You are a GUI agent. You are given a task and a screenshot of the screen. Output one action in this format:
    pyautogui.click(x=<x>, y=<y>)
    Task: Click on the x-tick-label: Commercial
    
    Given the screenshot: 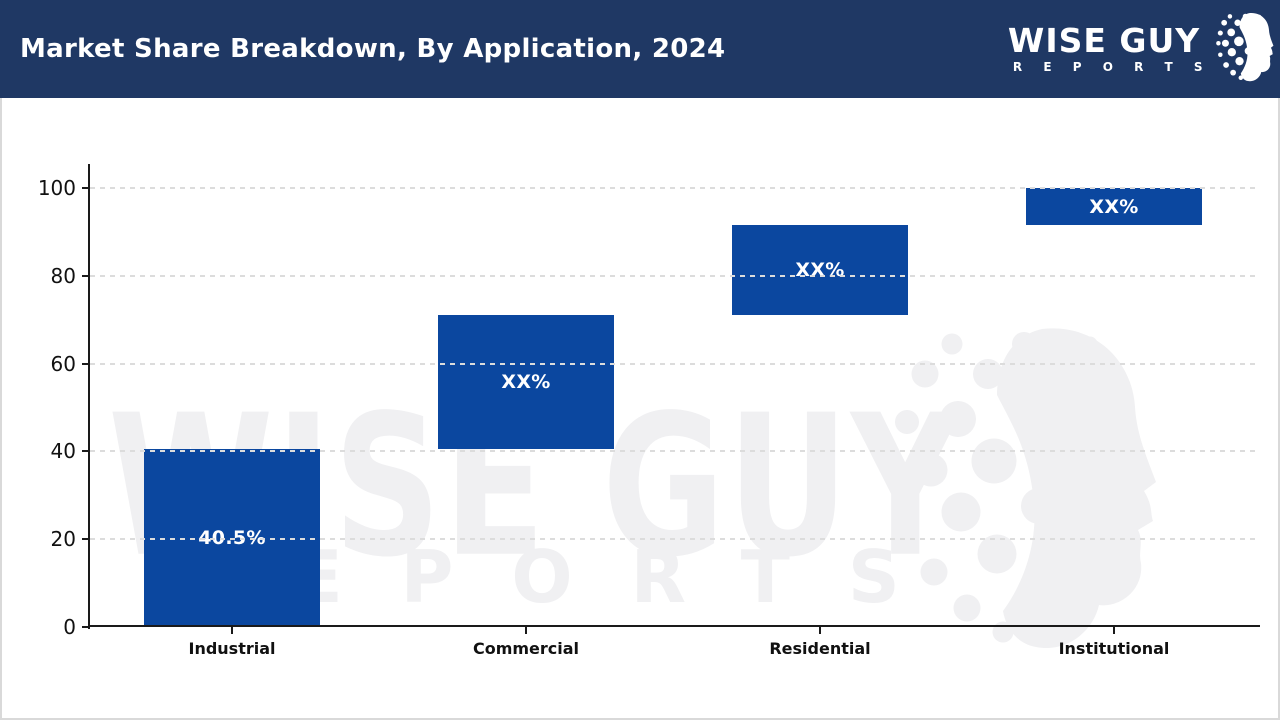 What is the action you would take?
    pyautogui.click(x=526, y=648)
    